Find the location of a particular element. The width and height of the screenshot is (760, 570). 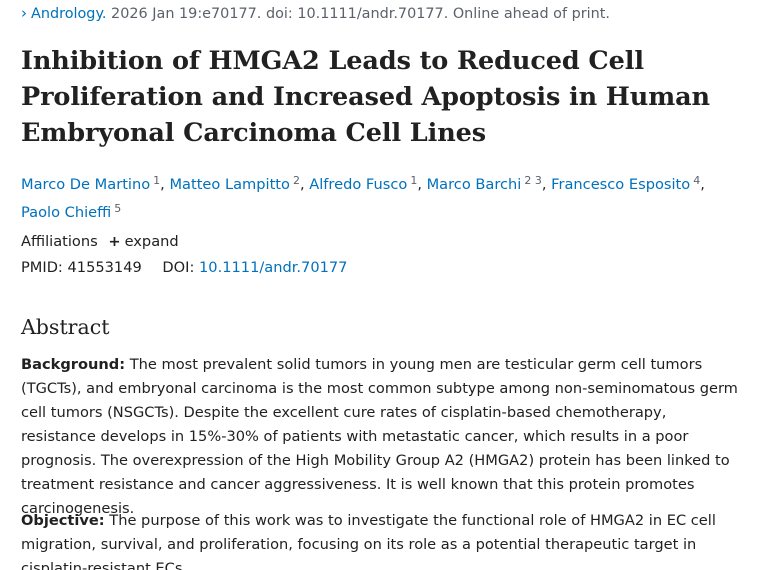

affiliations-label: Affiliations is located at coordinates (59, 241).